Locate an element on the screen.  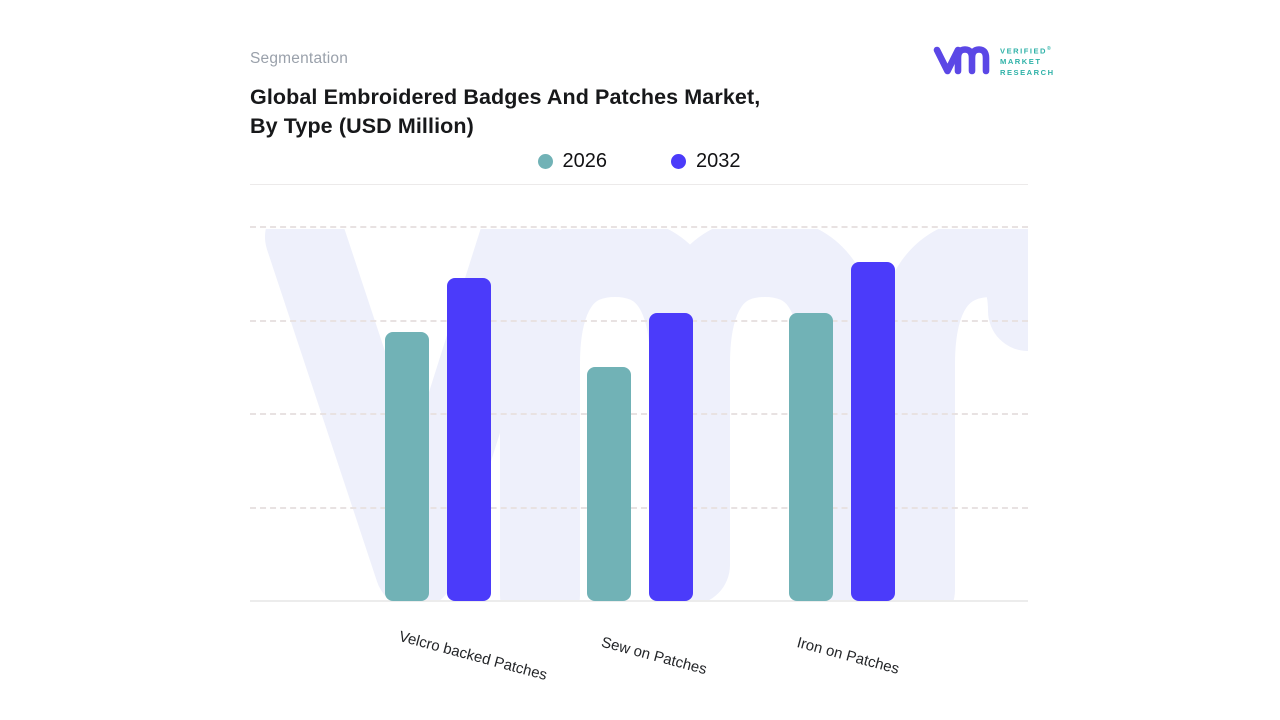
page-title-line-2: By Type (USD Million) is located at coordinates (362, 126).